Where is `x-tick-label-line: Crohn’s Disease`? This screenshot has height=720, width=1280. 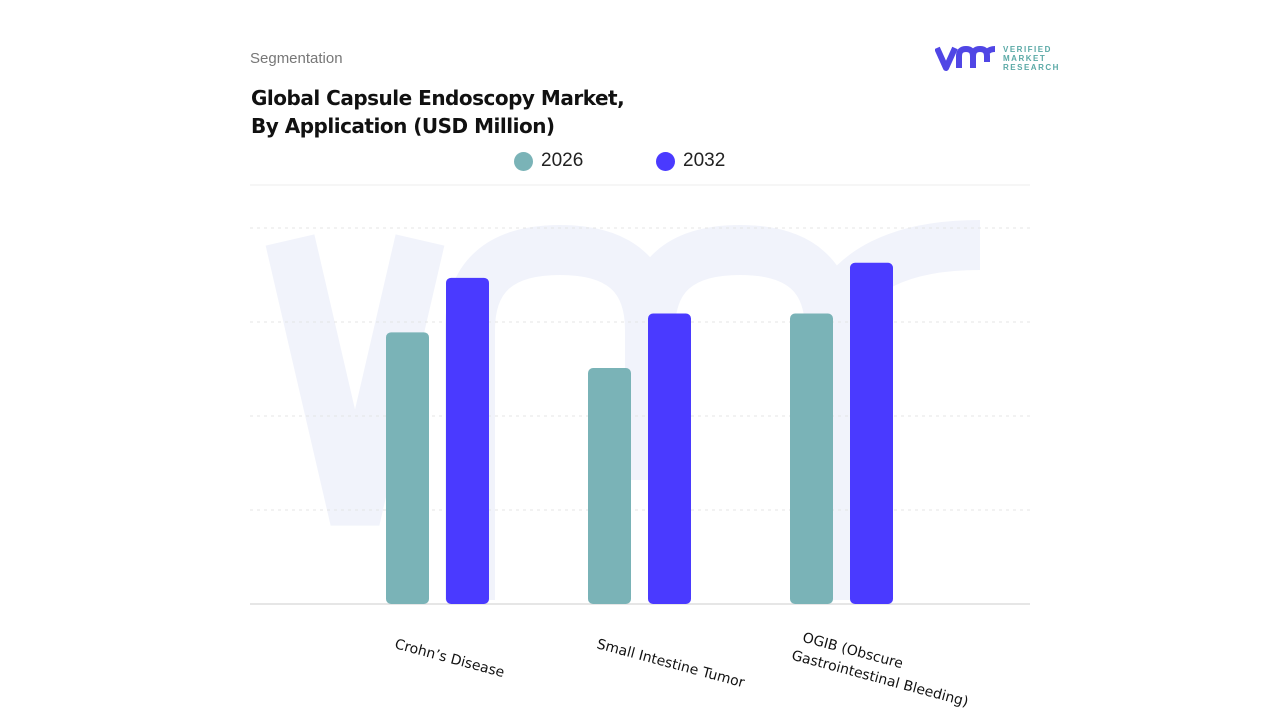
x-tick-label-line: Crohn’s Disease is located at coordinates (449, 658).